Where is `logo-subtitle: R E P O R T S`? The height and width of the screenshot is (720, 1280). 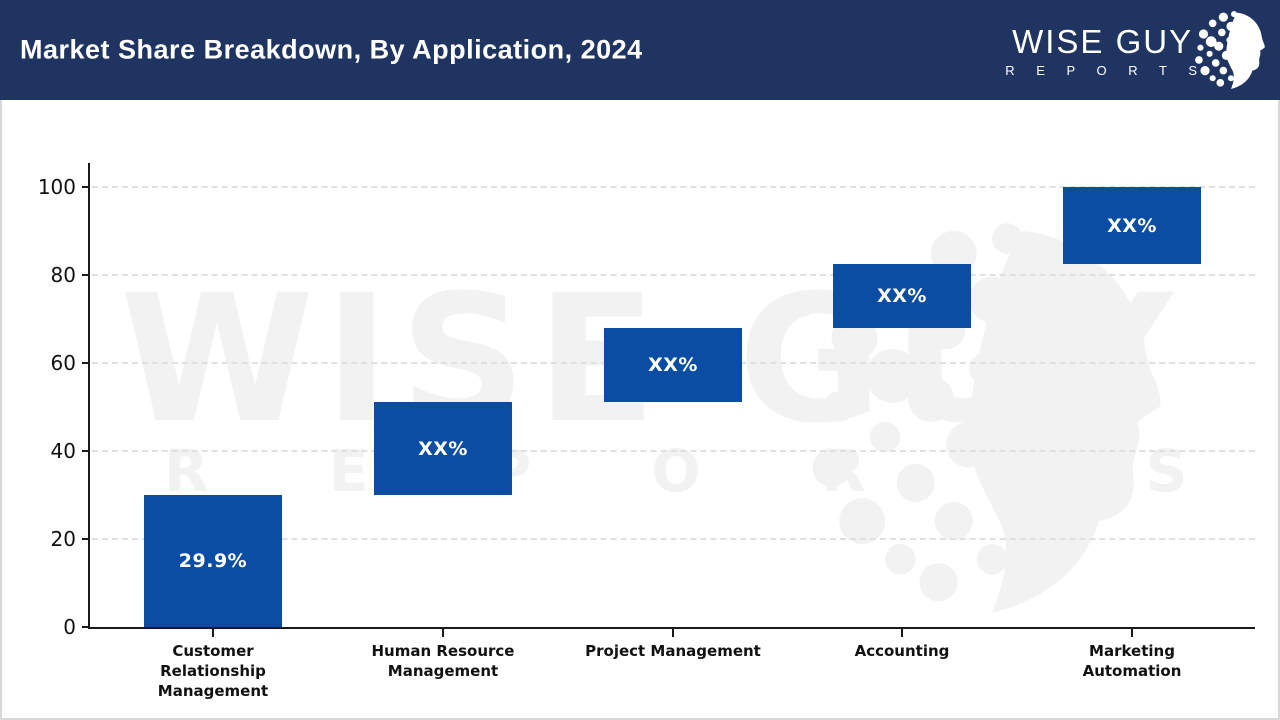 logo-subtitle: R E P O R T S is located at coordinates (1105, 70).